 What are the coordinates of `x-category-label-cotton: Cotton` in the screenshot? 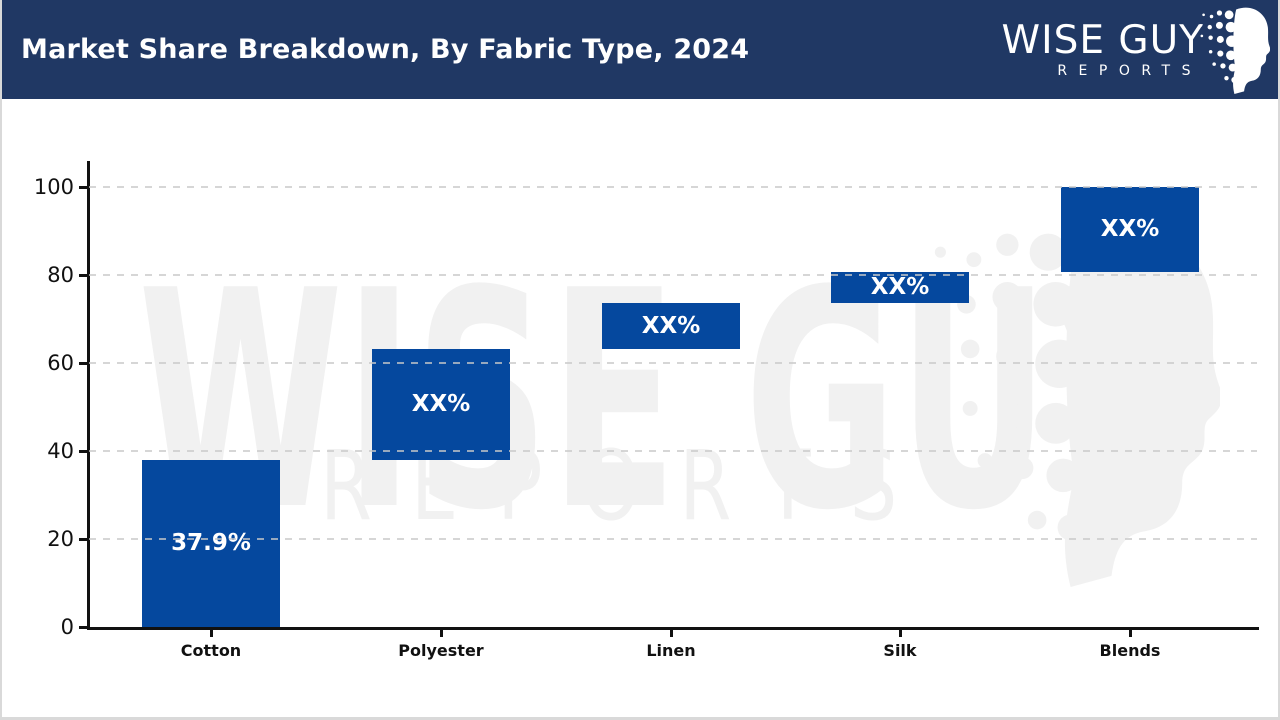 It's located at (211, 650).